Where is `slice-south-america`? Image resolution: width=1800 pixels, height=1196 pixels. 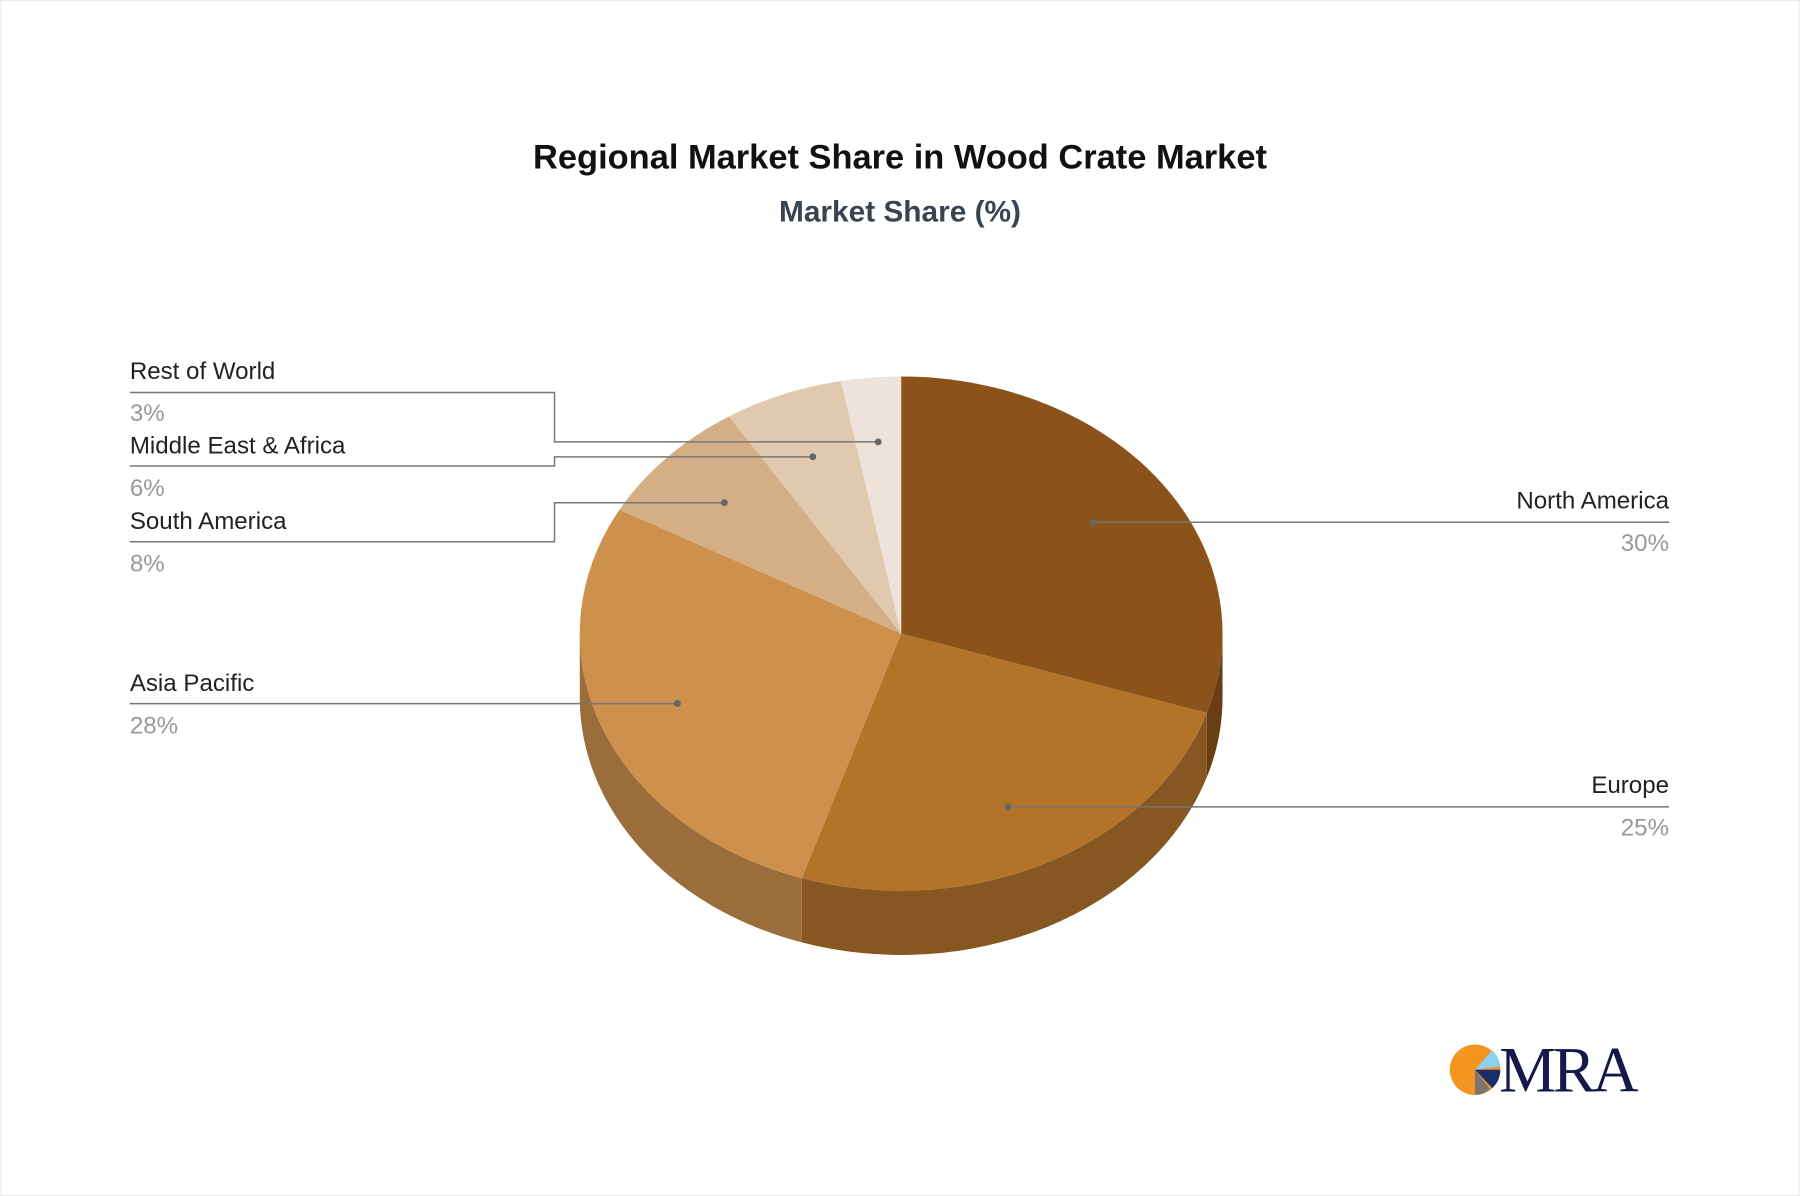 slice-south-america is located at coordinates (760, 525).